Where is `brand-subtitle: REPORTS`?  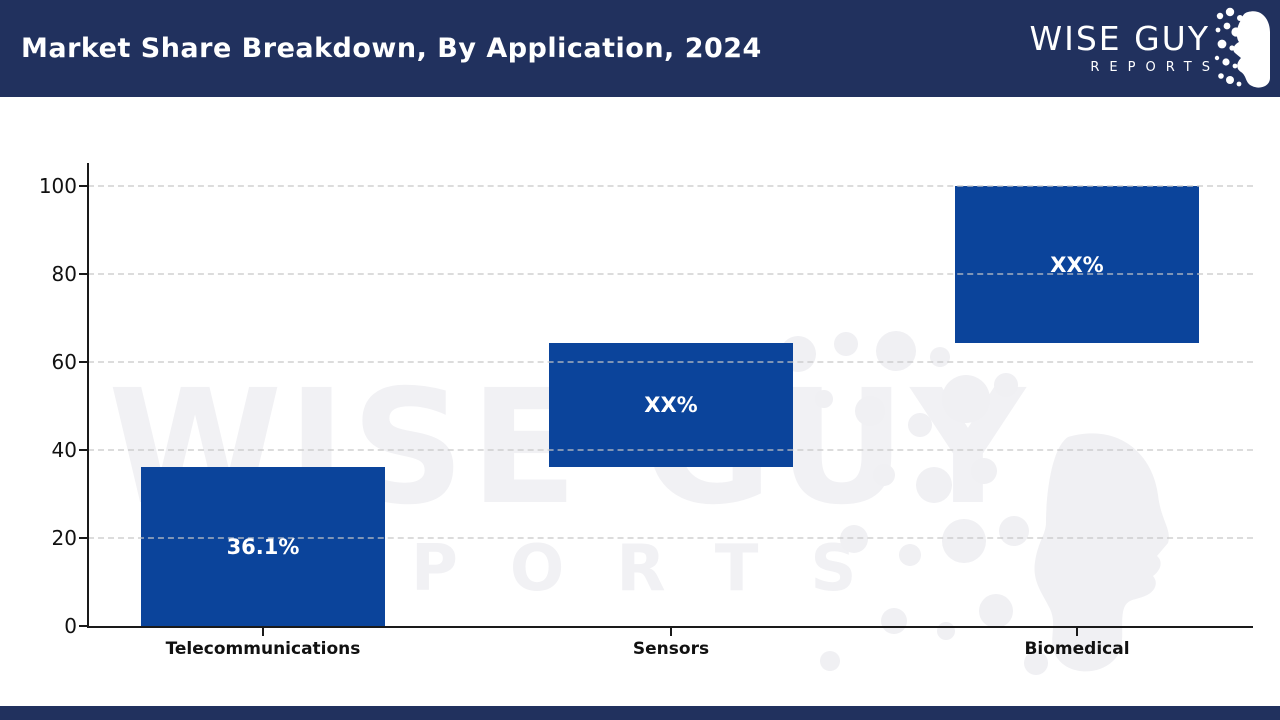
brand-subtitle: REPORTS is located at coordinates (1155, 67).